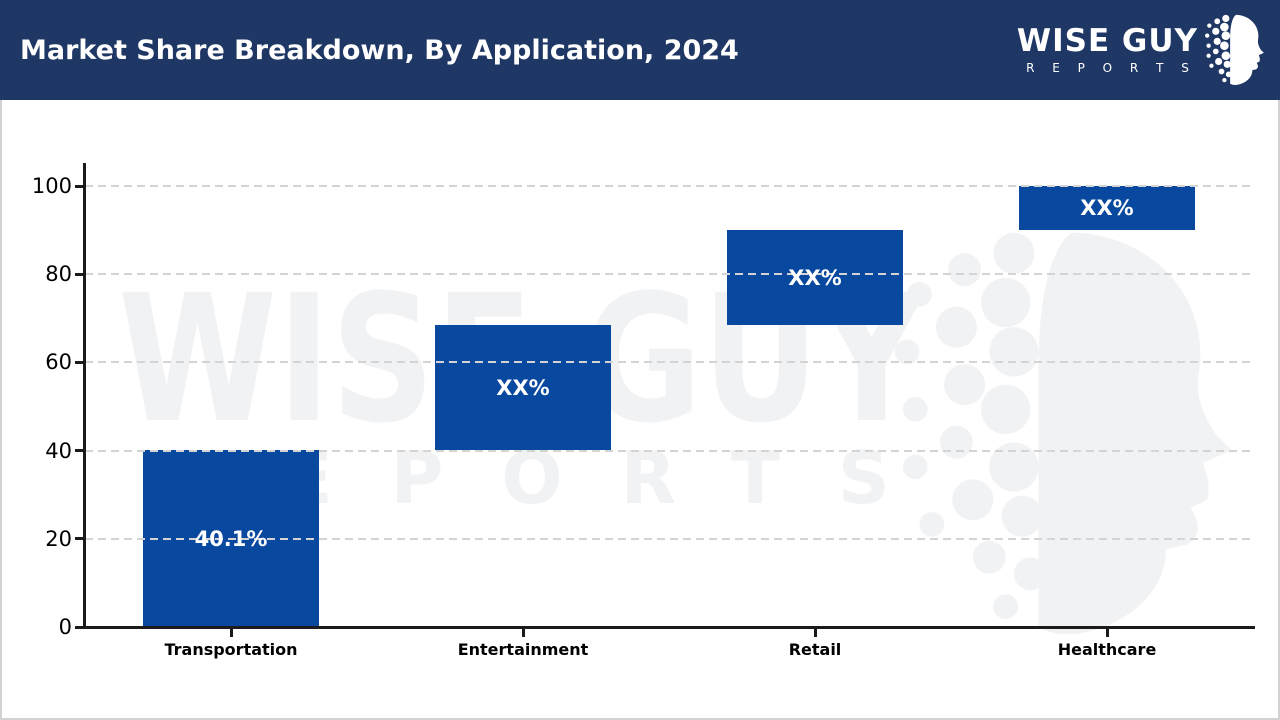 The width and height of the screenshot is (1280, 720). I want to click on logo-face-icon, so click(1234, 49).